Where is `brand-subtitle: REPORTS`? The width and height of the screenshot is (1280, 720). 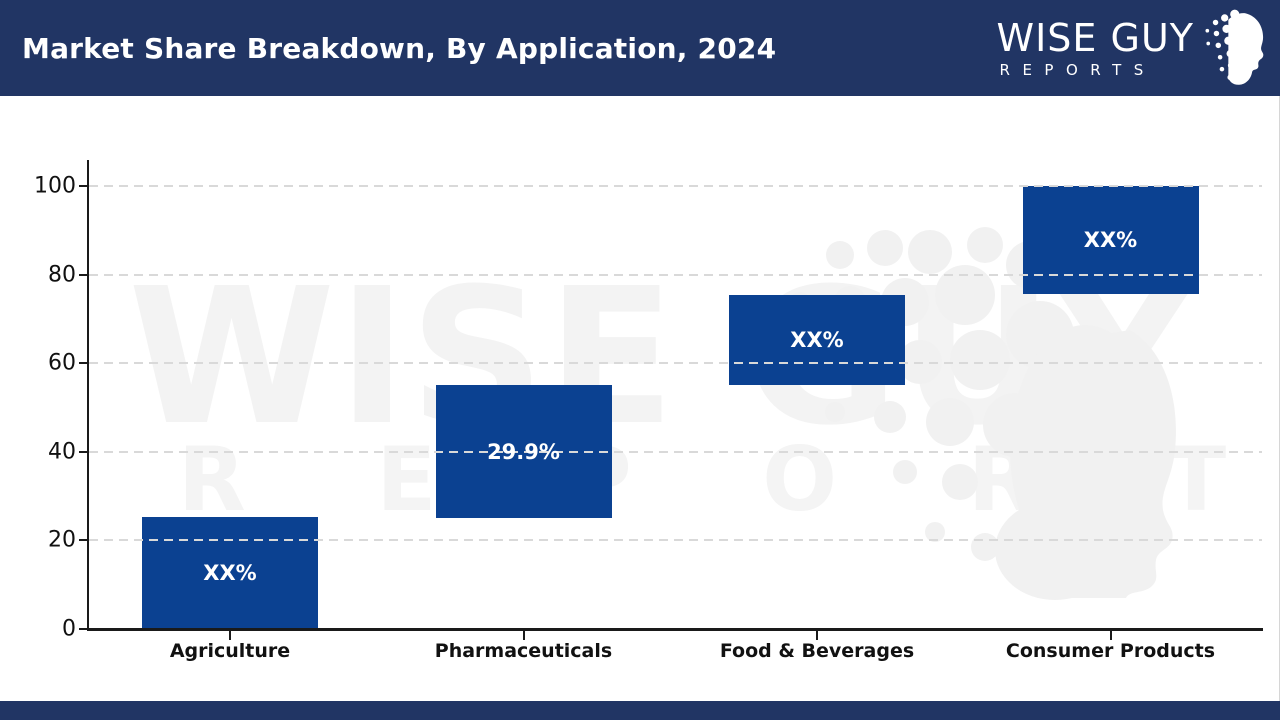 brand-subtitle: REPORTS is located at coordinates (1077, 70).